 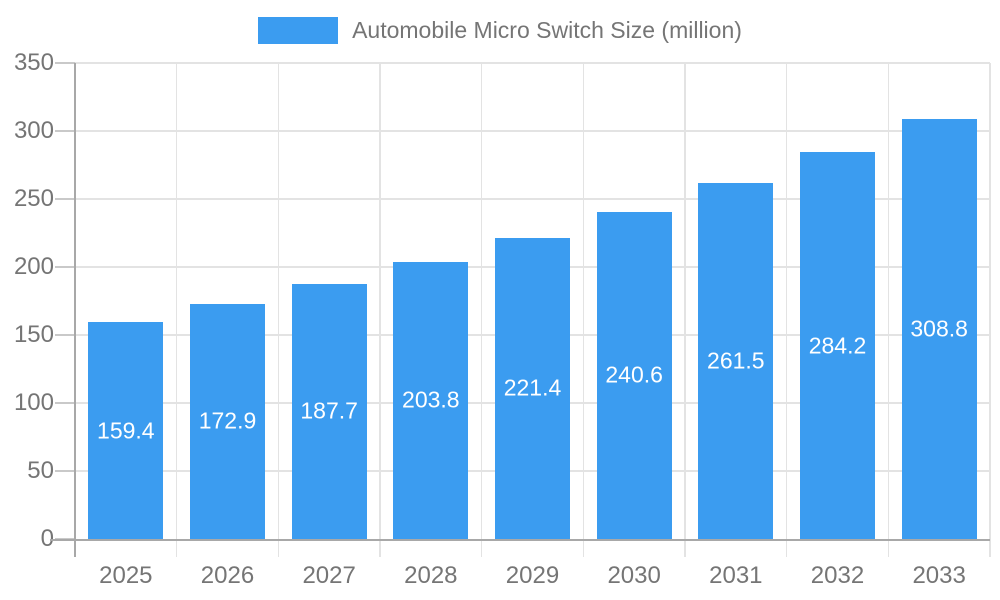 I want to click on legend: Automobile Micro Switch Size (million), so click(x=500, y=30).